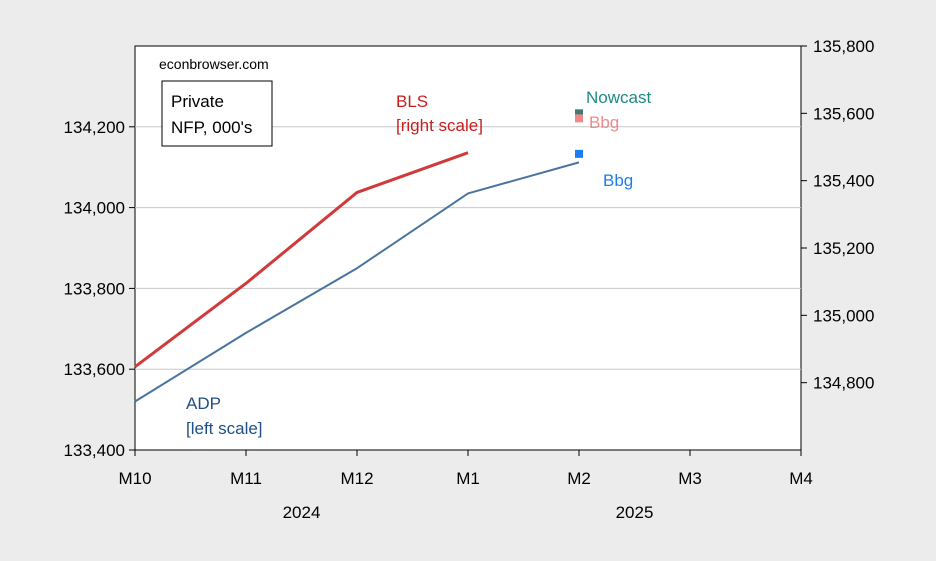  Describe the element at coordinates (579, 133) in the screenshot. I see `points-layer` at that location.